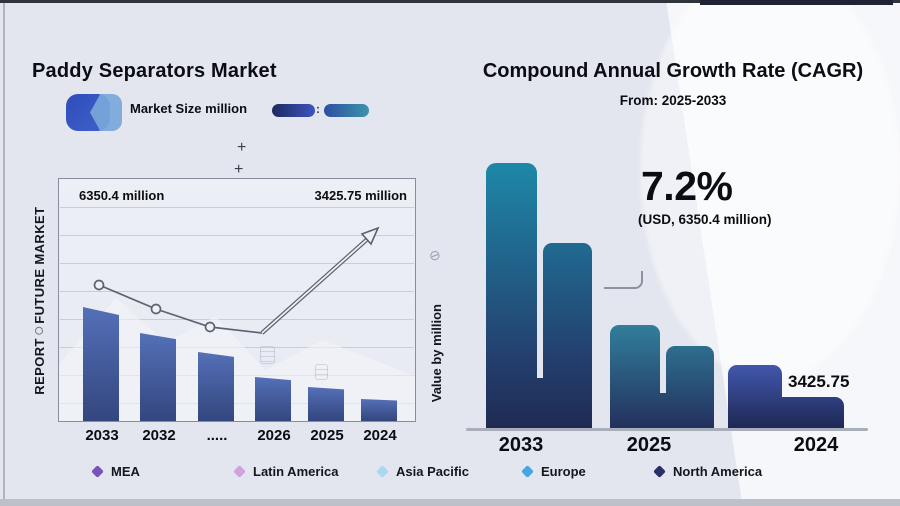  I want to click on registered-ring-icon, so click(39, 331).